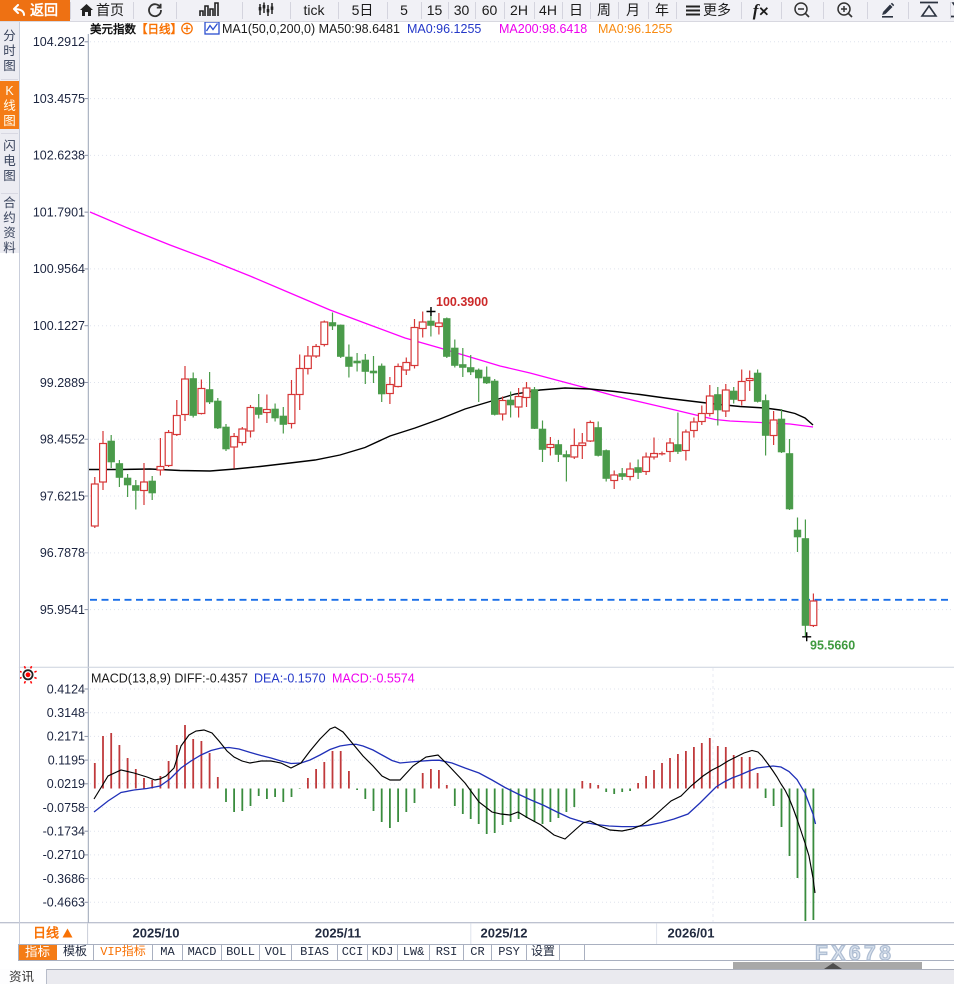 The image size is (954, 989). What do you see at coordinates (59, 42) in the screenshot?
I see `svg-text: 104.2912` at bounding box center [59, 42].